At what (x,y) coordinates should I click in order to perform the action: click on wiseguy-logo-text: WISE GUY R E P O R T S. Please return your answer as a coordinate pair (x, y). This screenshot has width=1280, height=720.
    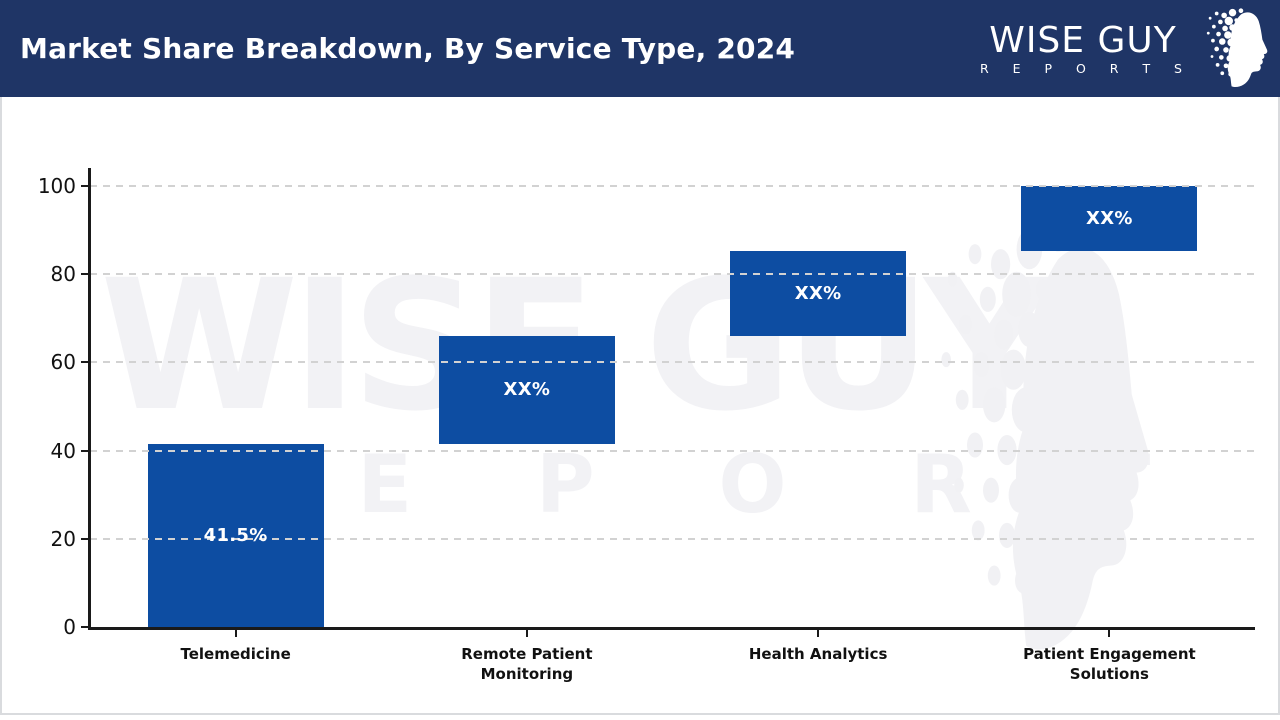
    Looking at the image, I should click on (1083, 48).